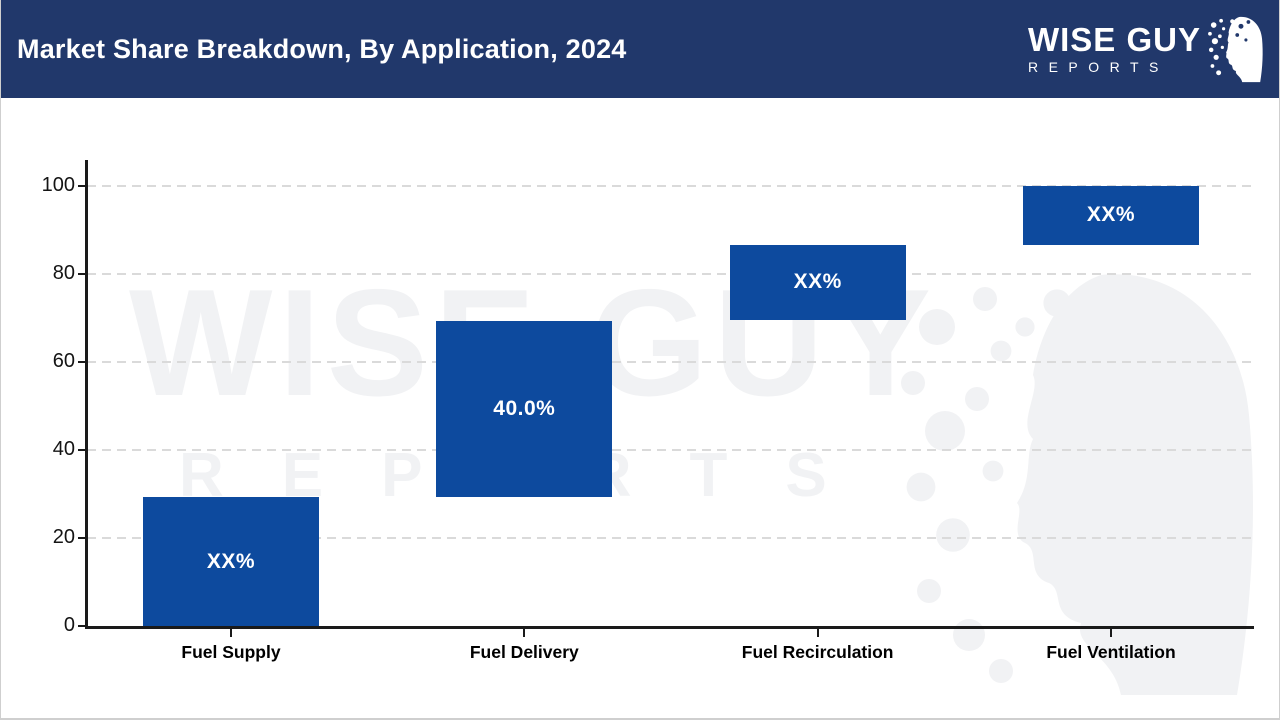  I want to click on y-axis-line, so click(86, 394).